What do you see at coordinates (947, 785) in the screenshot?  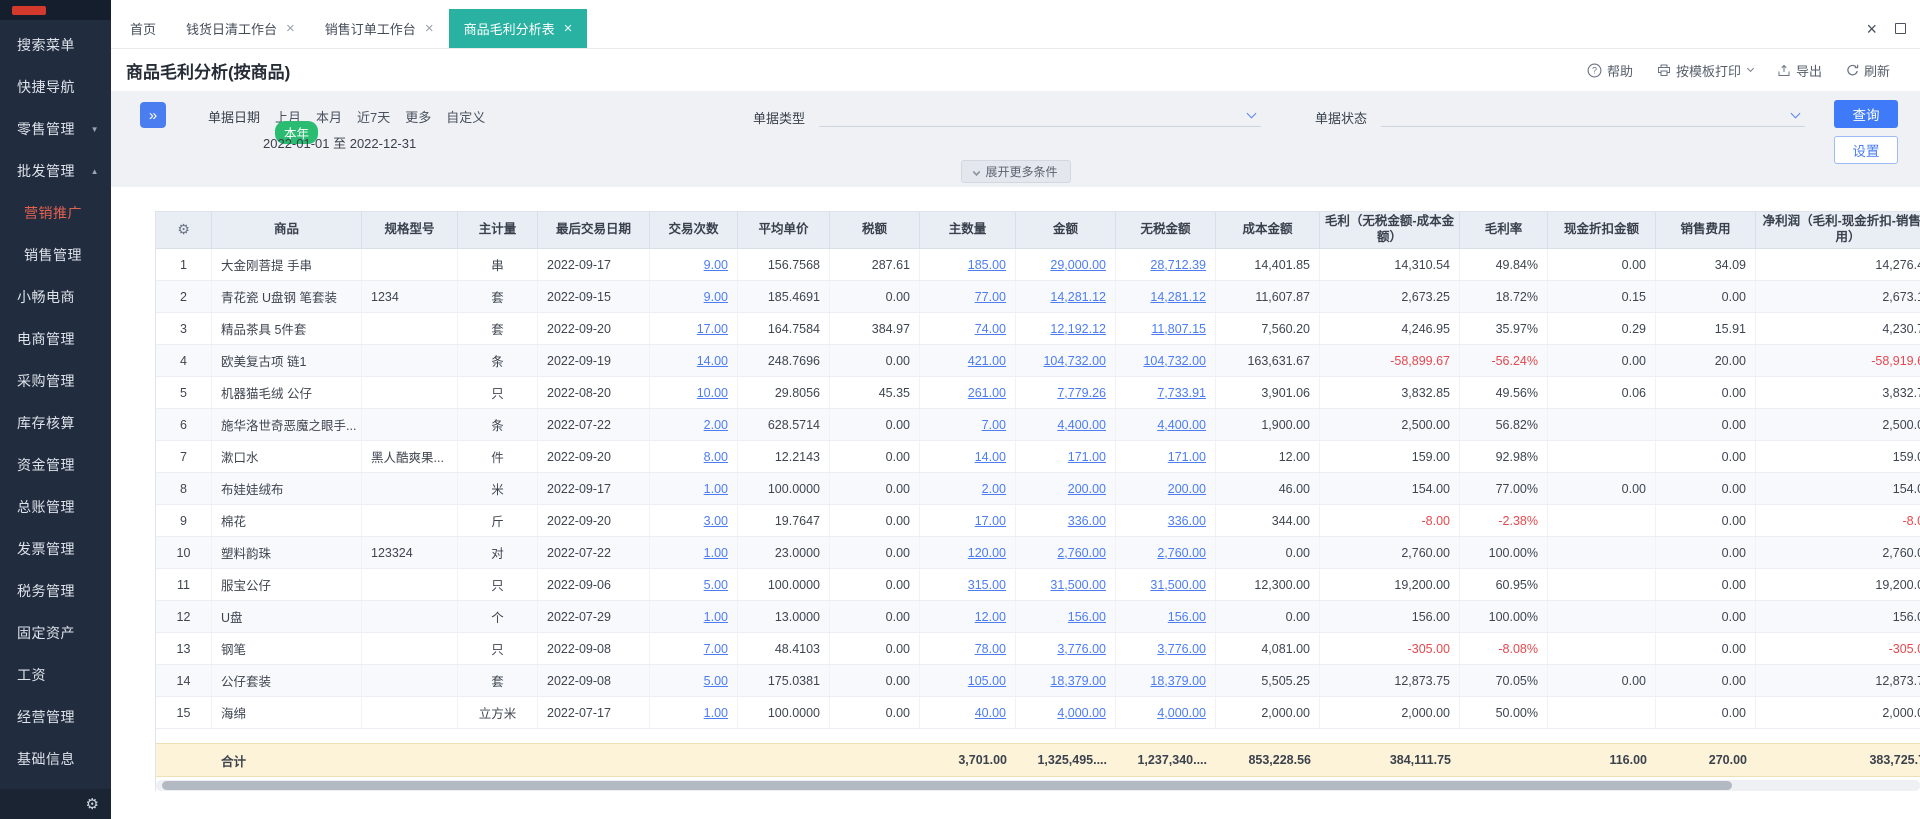 I see `scrollbar-thumb` at bounding box center [947, 785].